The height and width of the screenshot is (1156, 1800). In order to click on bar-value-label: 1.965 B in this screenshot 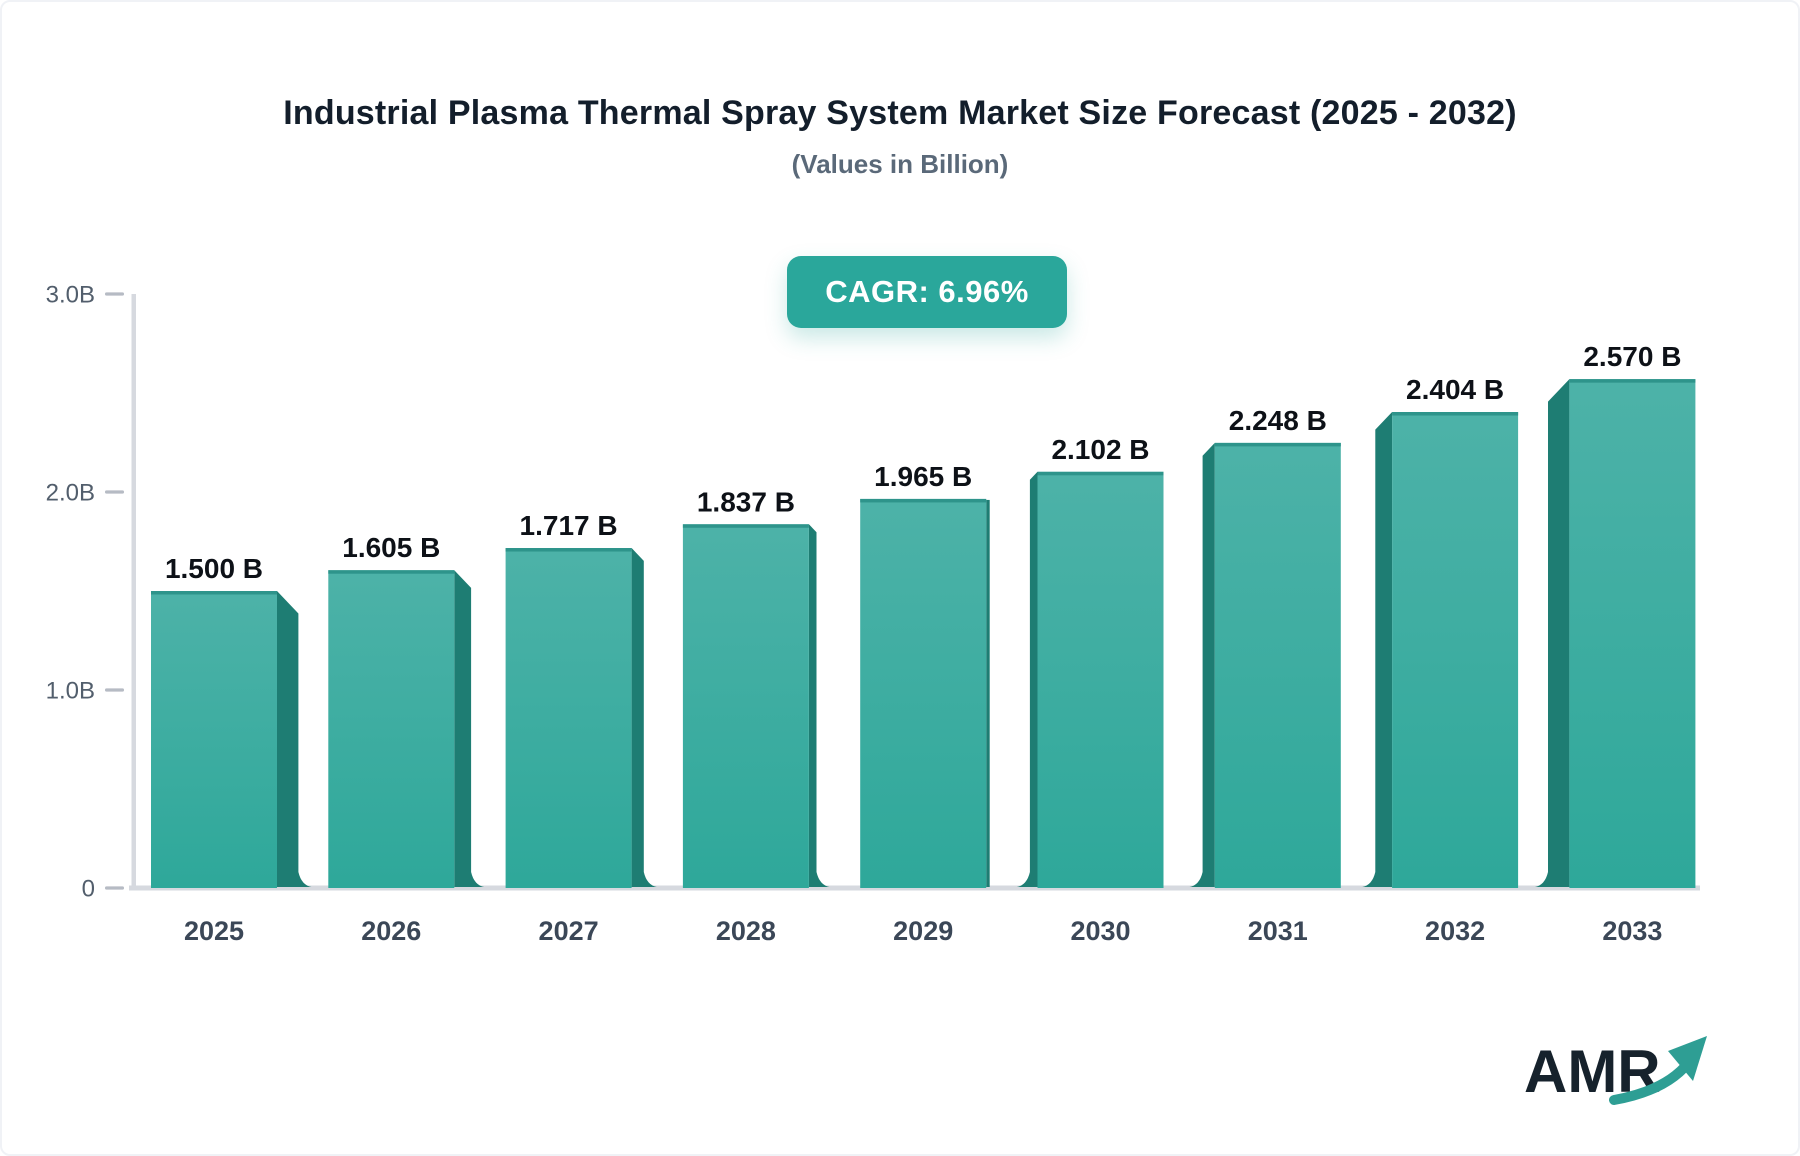, I will do `click(923, 476)`.